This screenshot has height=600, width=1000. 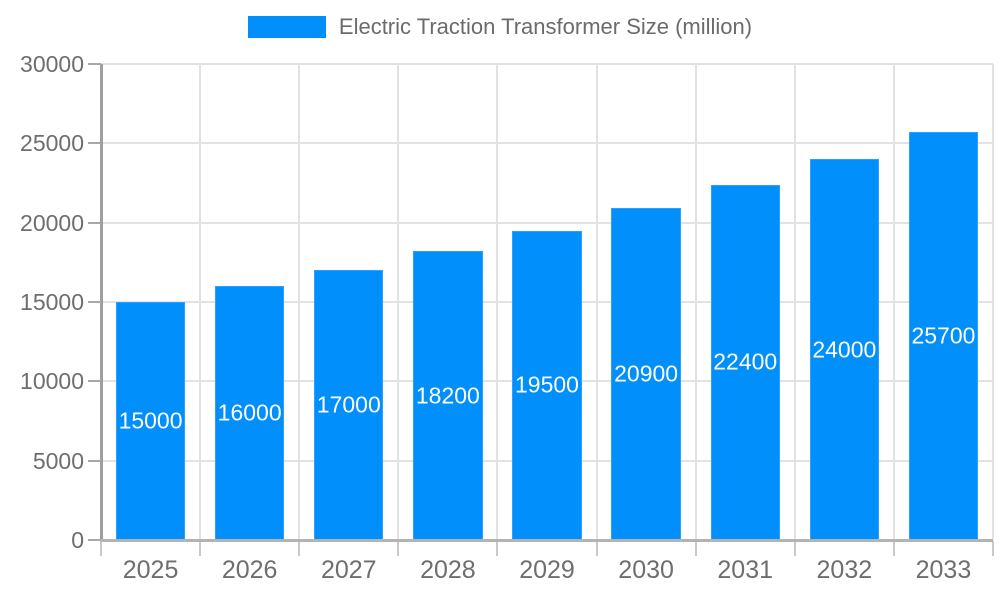 I want to click on bar-value-label: 24000, so click(x=844, y=349).